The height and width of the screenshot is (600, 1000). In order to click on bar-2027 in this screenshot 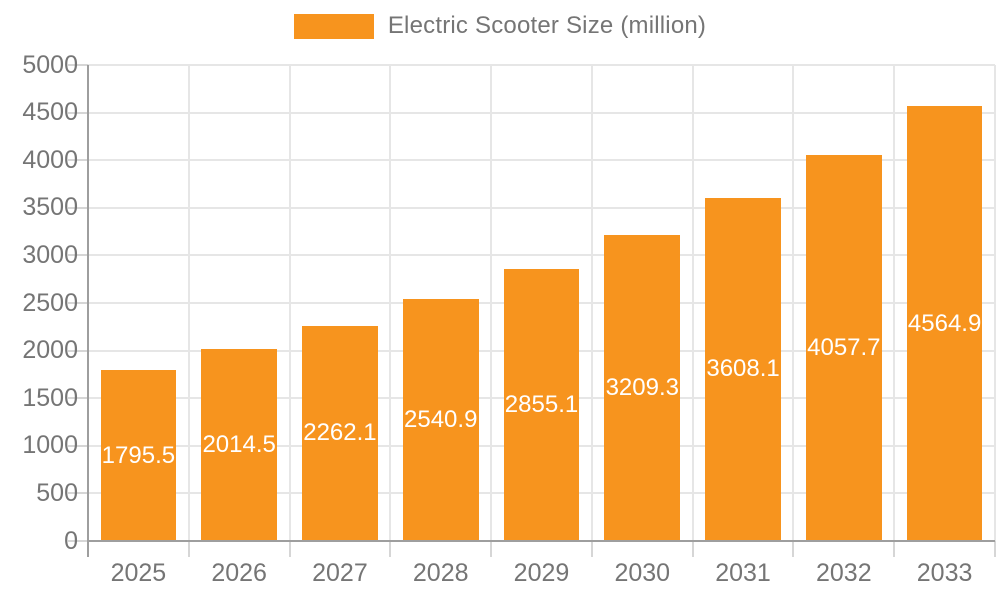, I will do `click(340, 433)`.